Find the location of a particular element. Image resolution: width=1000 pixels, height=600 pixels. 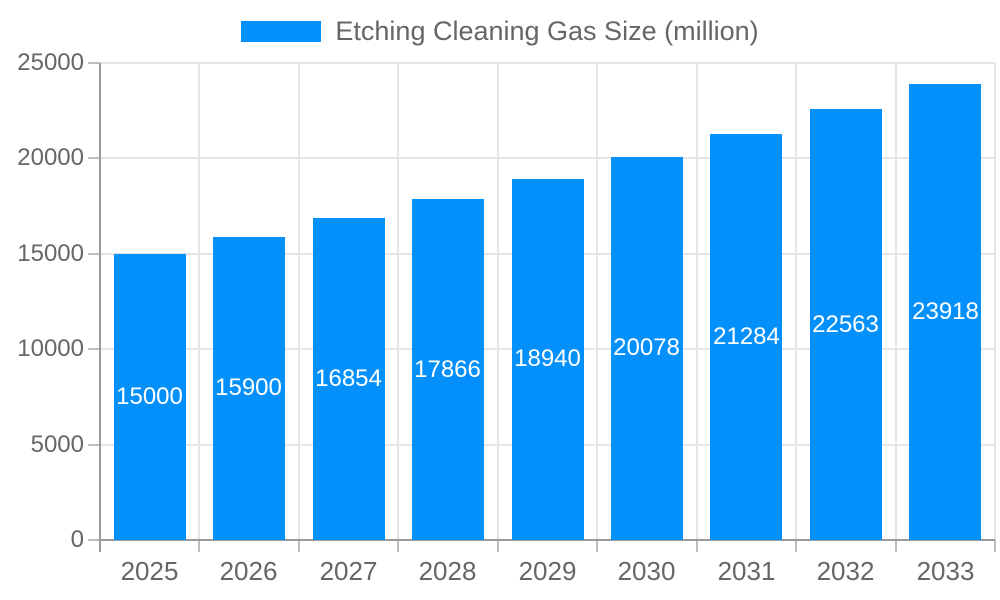

y-axis-tick-label: 15000 is located at coordinates (50, 253).